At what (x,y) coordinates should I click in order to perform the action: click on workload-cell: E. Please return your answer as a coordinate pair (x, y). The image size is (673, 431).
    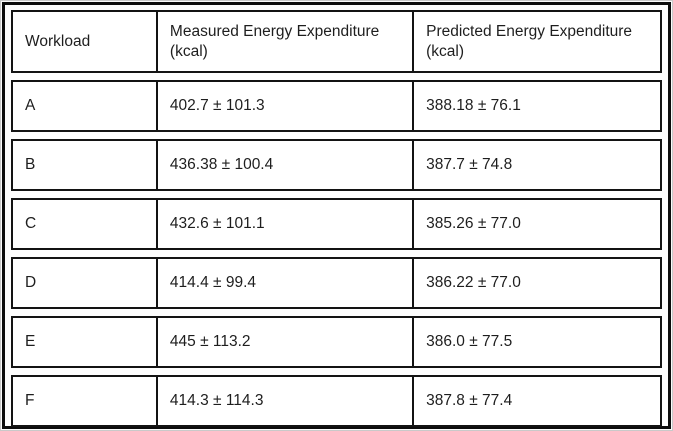
    Looking at the image, I should click on (85, 342).